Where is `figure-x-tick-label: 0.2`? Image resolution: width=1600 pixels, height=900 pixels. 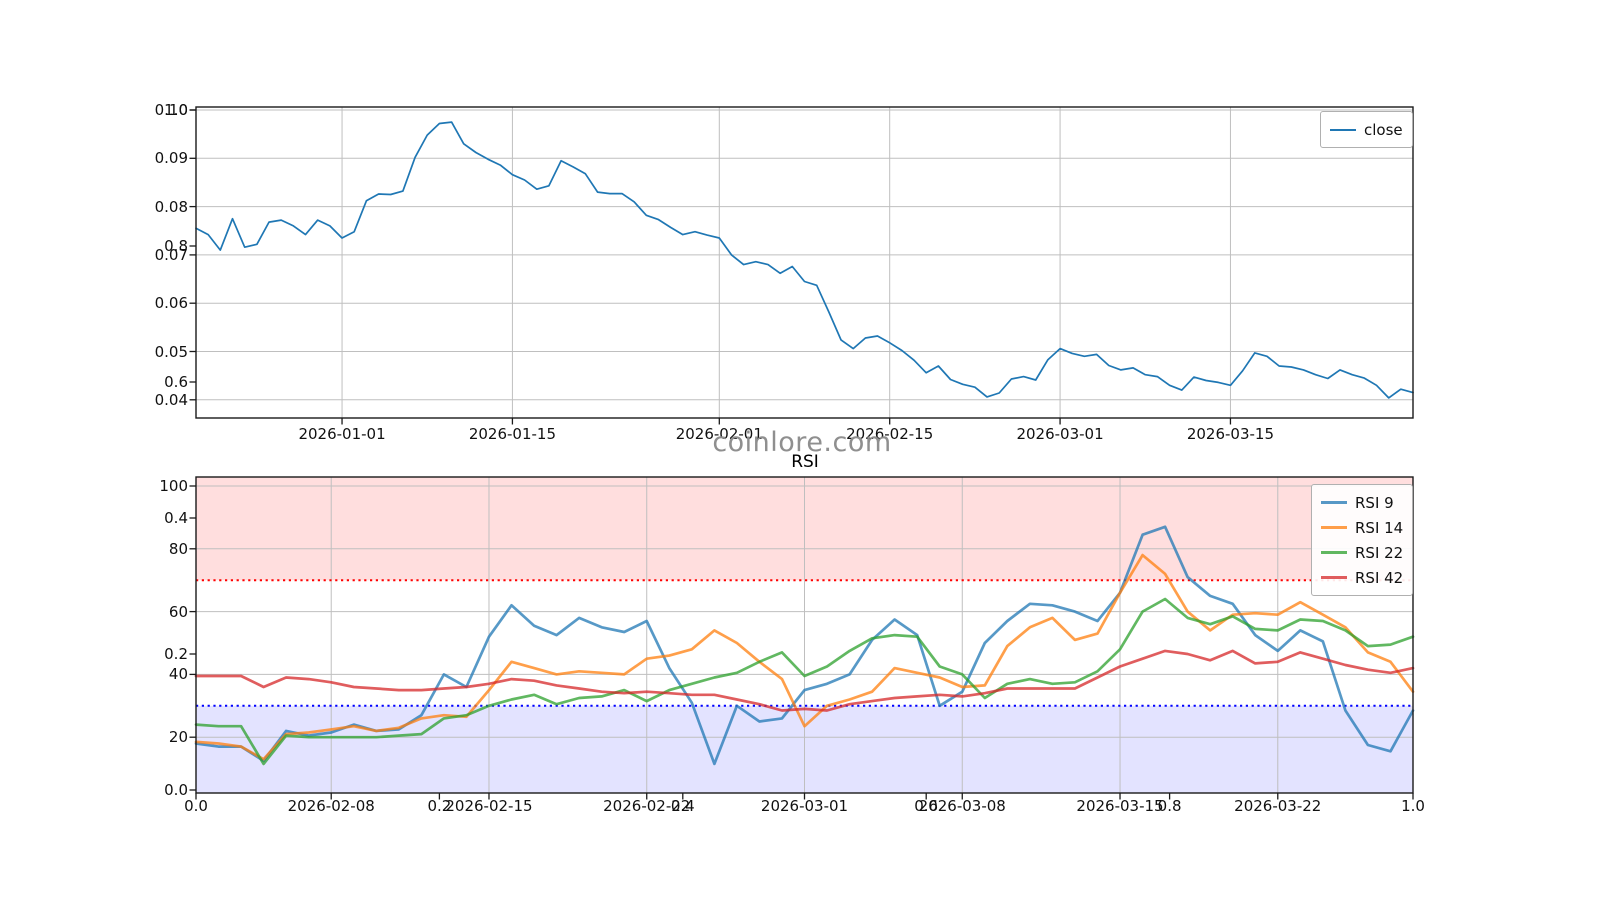 figure-x-tick-label: 0.2 is located at coordinates (439, 806).